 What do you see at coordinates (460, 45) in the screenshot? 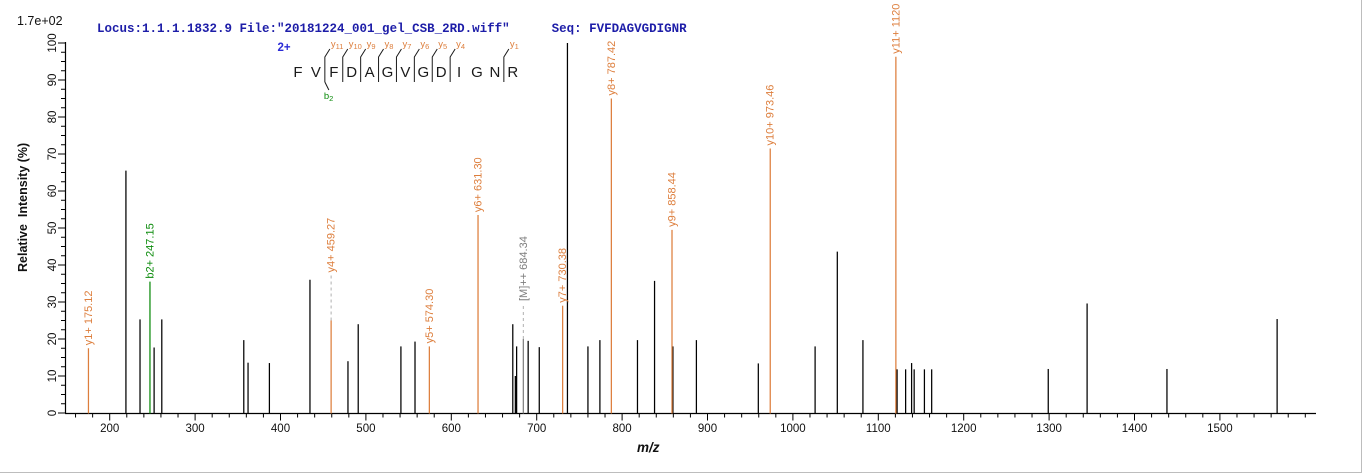
I see `y-ion-label: y4` at bounding box center [460, 45].